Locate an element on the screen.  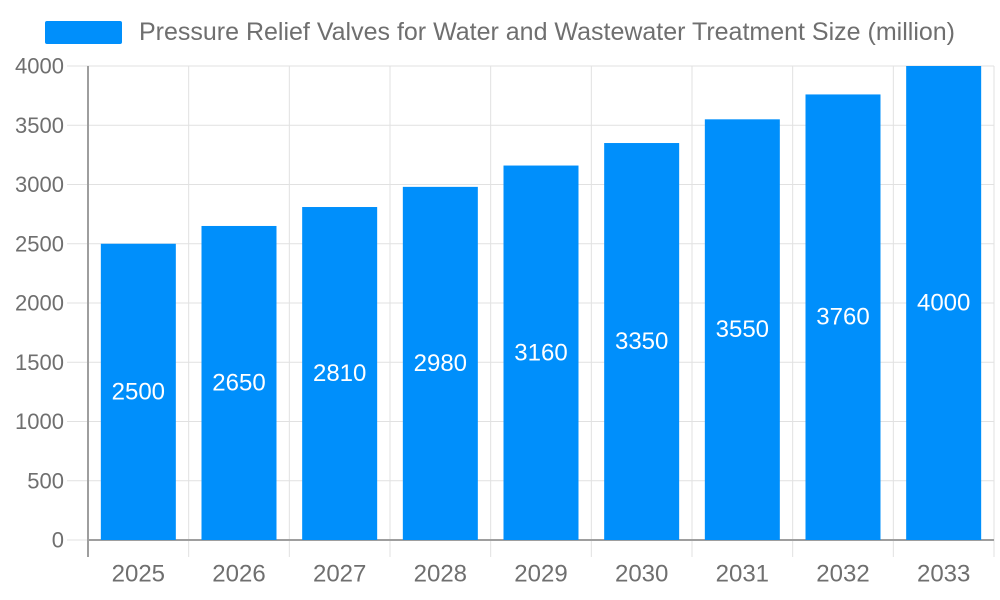
y-axis-tick-label: 3000 is located at coordinates (39, 184).